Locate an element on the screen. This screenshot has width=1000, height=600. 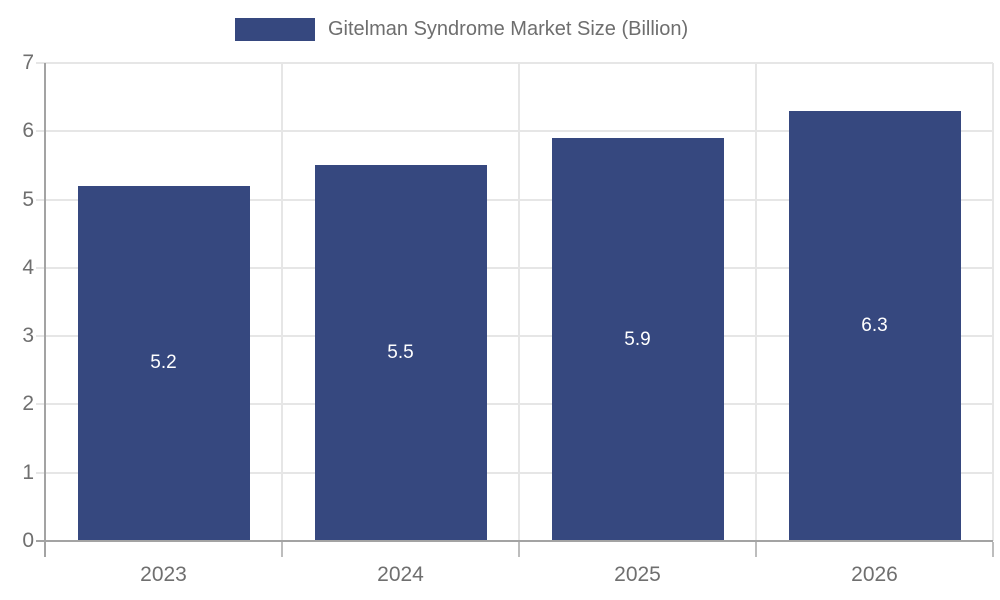
bar-value-label: 5.9 is located at coordinates (637, 339).